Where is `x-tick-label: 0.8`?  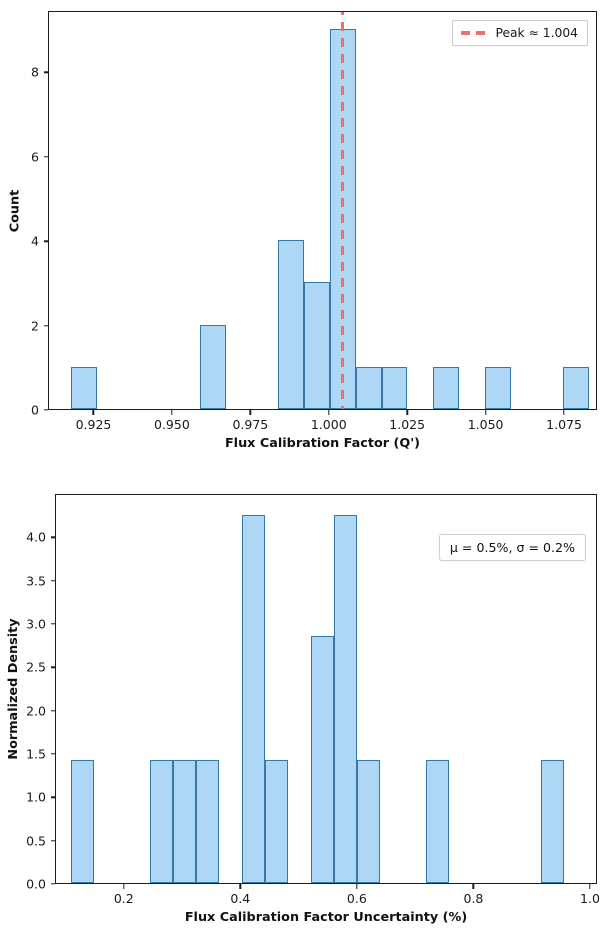 x-tick-label: 0.8 is located at coordinates (473, 898).